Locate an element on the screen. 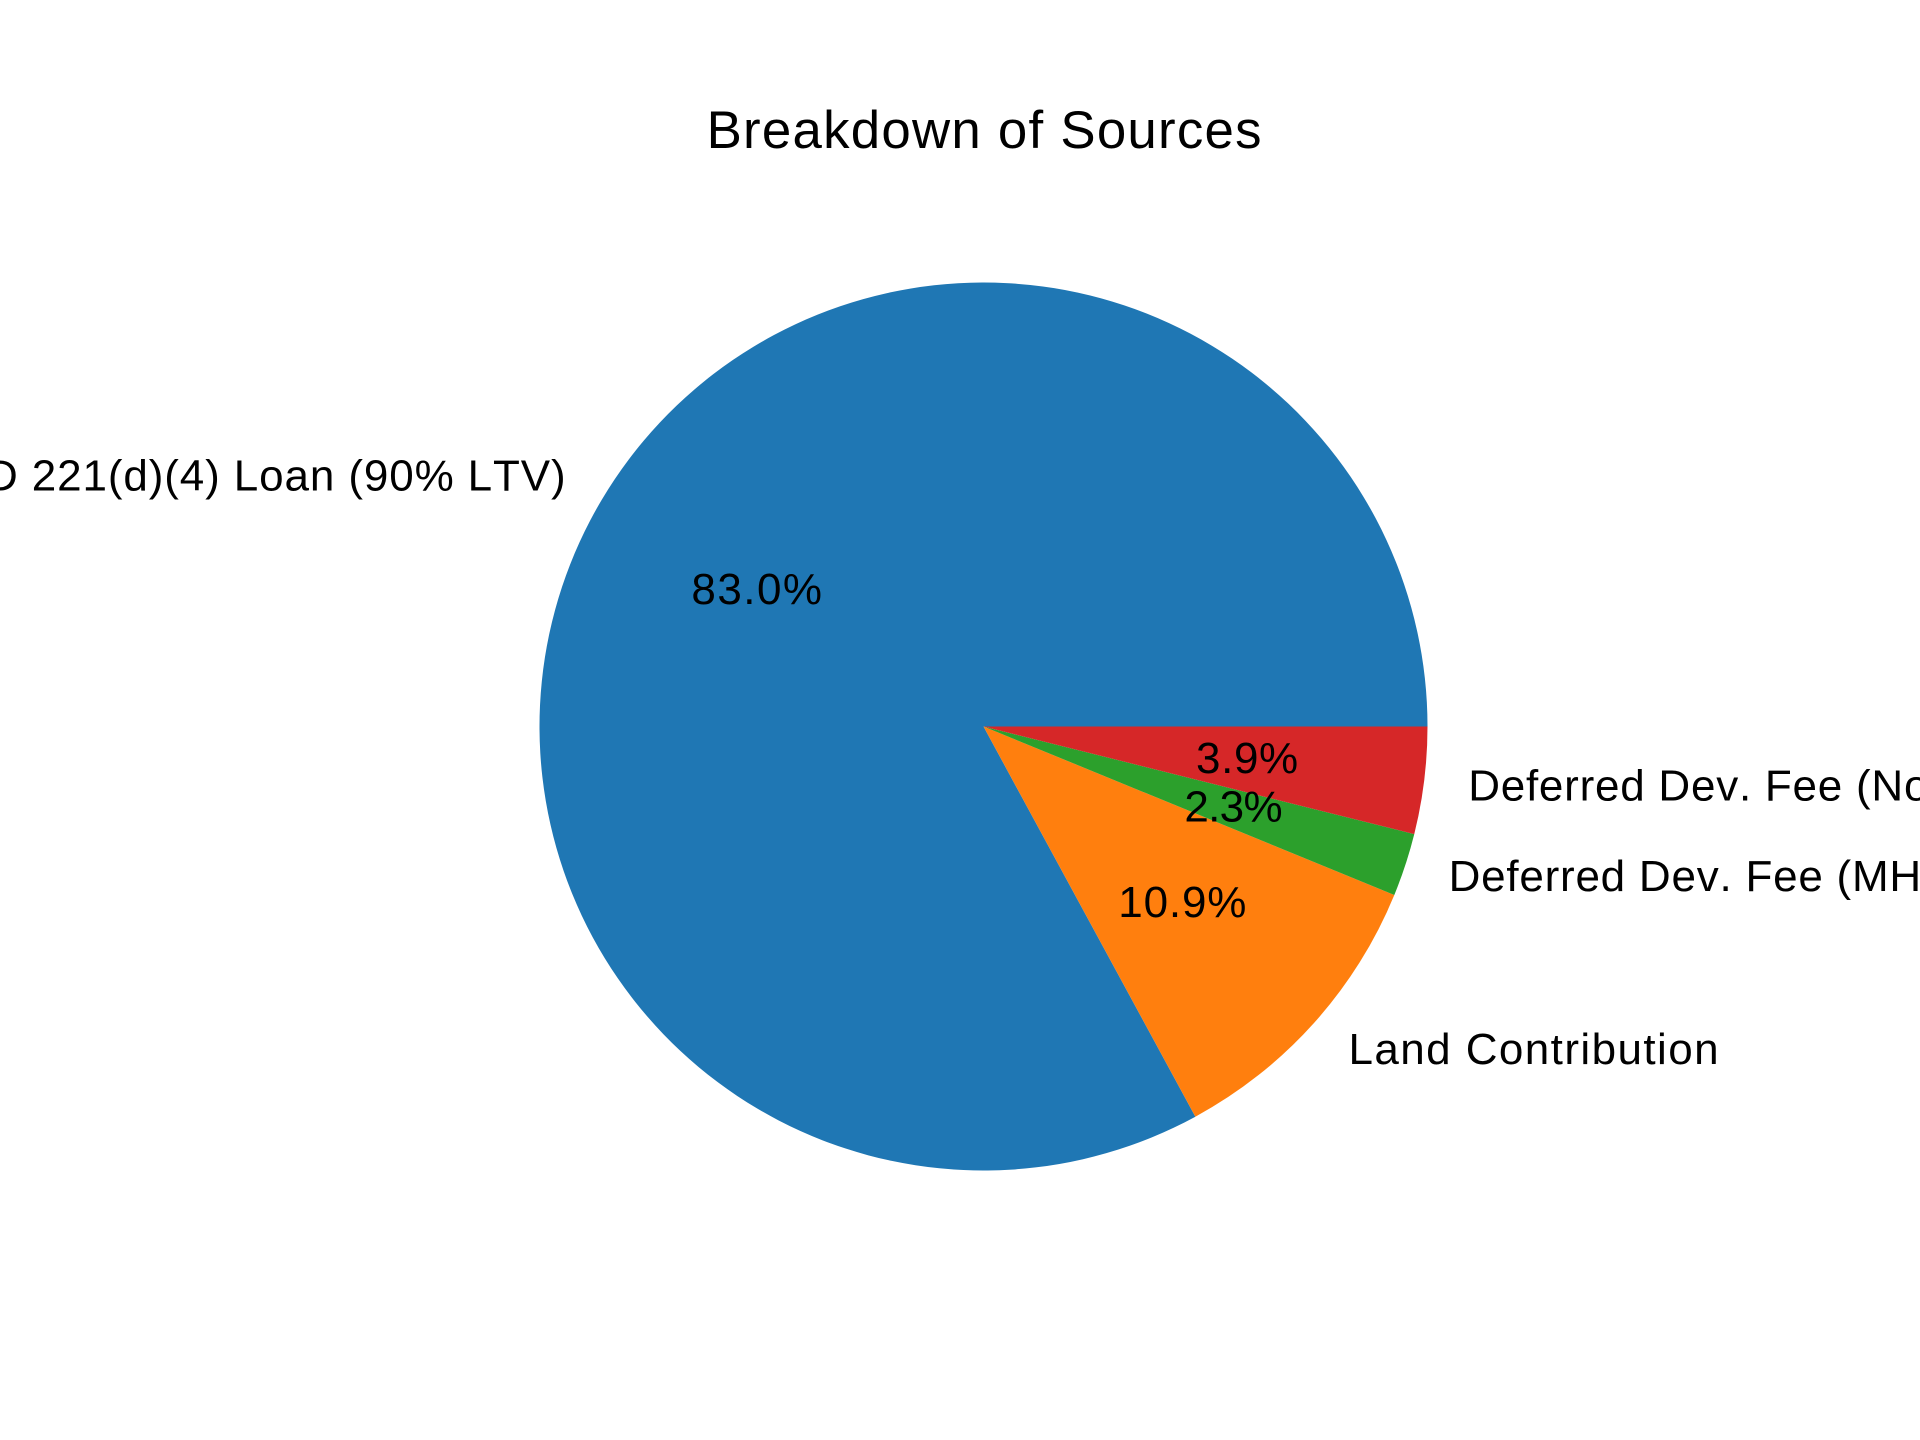 This screenshot has width=1920, height=1440. svg-text: Land Contribution is located at coordinates (1534, 1049).